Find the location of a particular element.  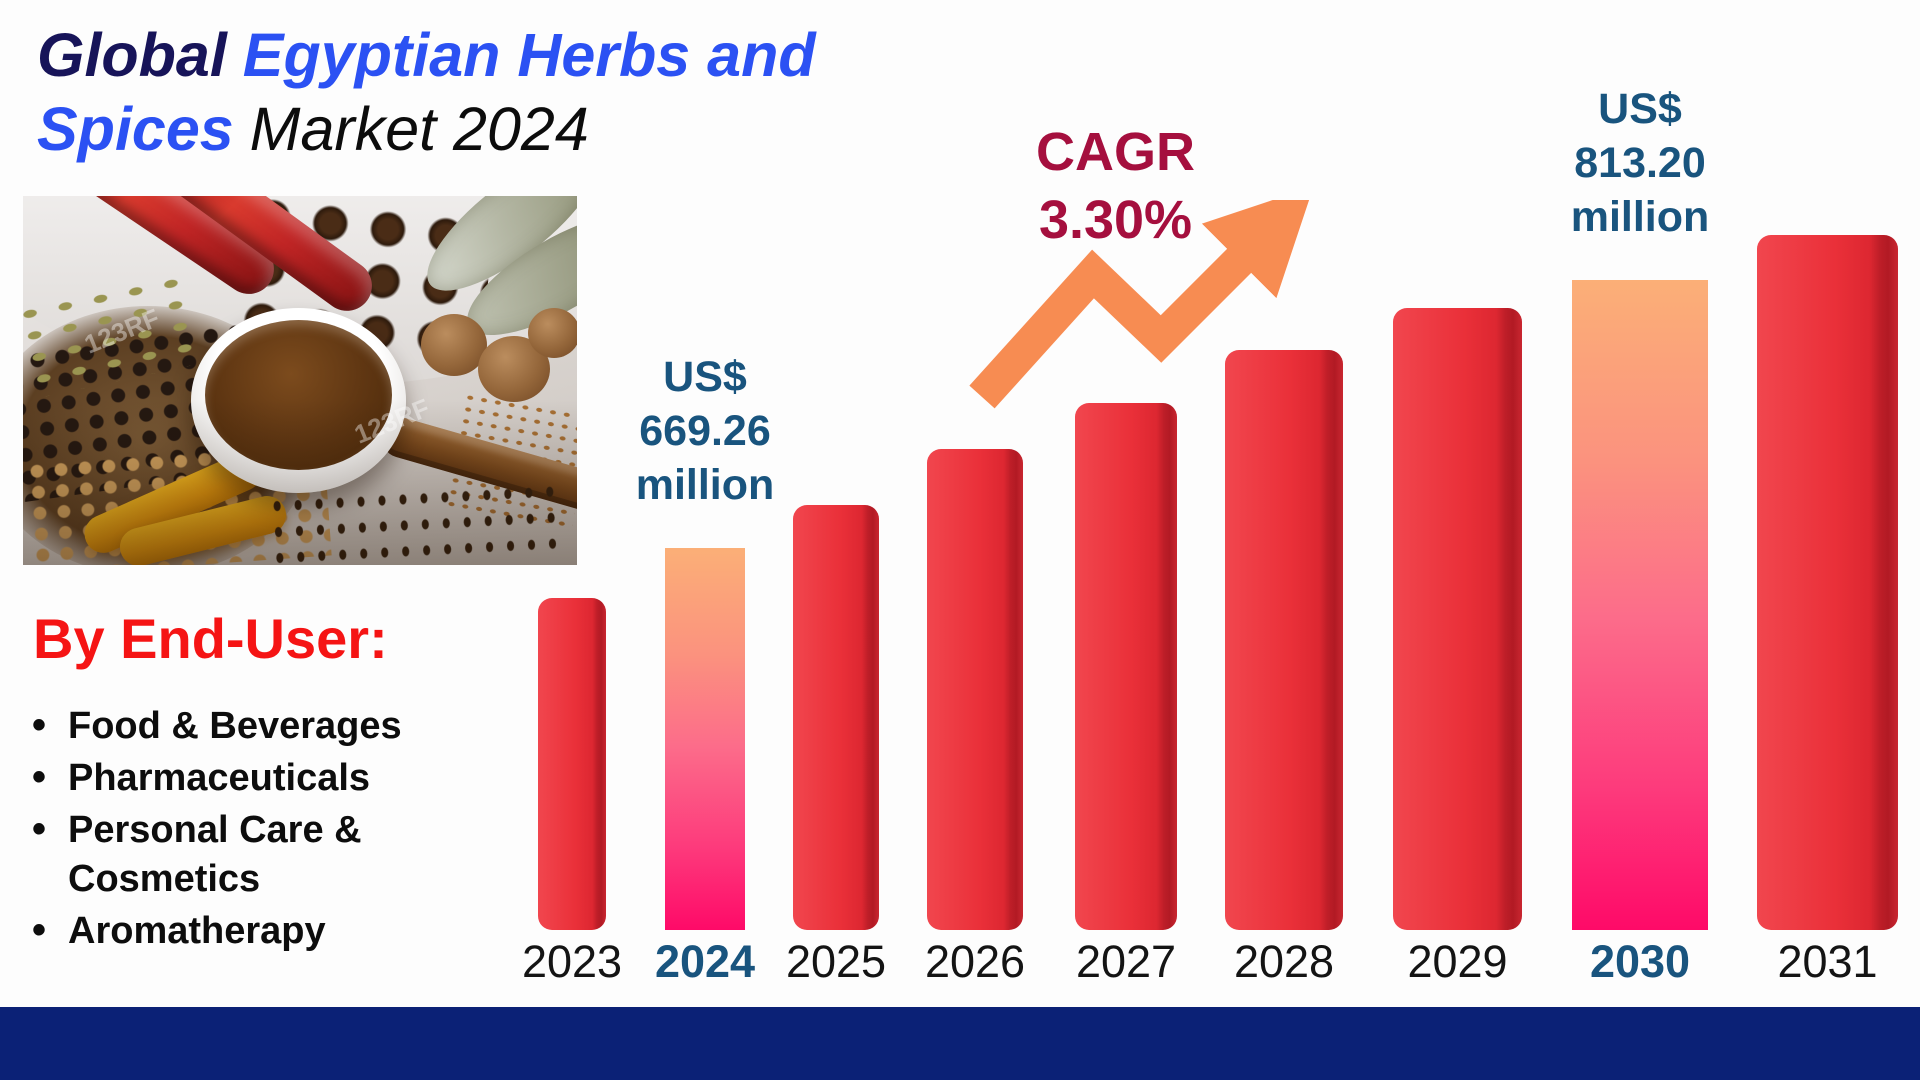

year-label-2026: 2026 is located at coordinates (975, 961).